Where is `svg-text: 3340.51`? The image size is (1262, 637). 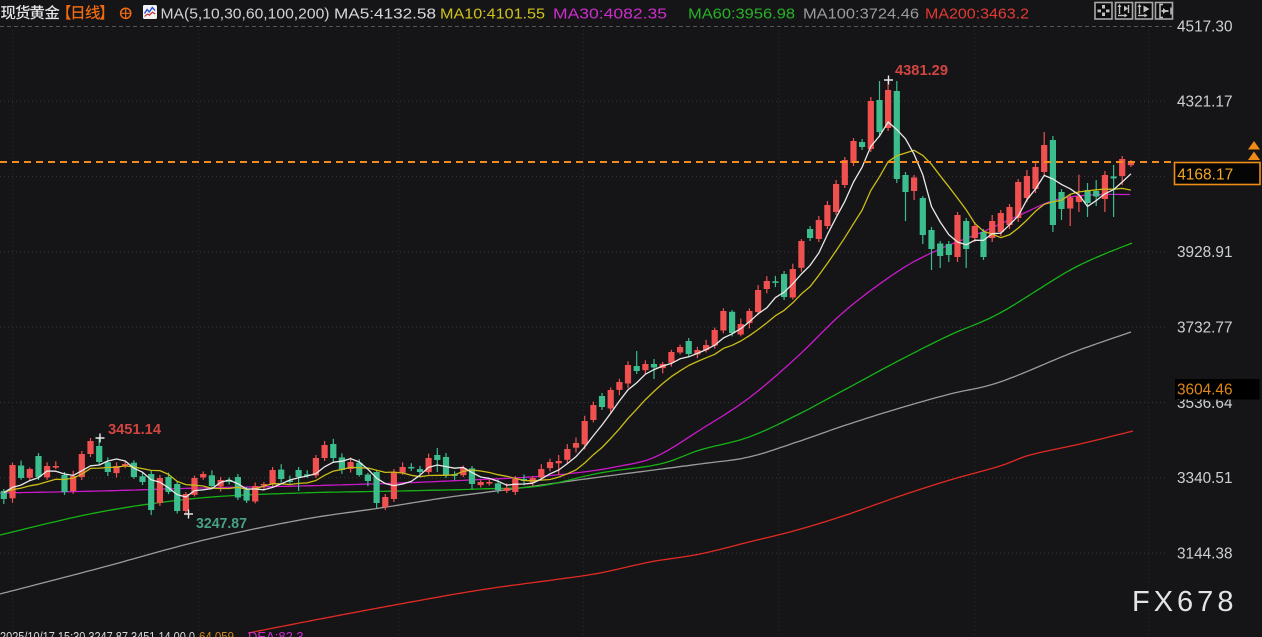 svg-text: 3340.51 is located at coordinates (1205, 478).